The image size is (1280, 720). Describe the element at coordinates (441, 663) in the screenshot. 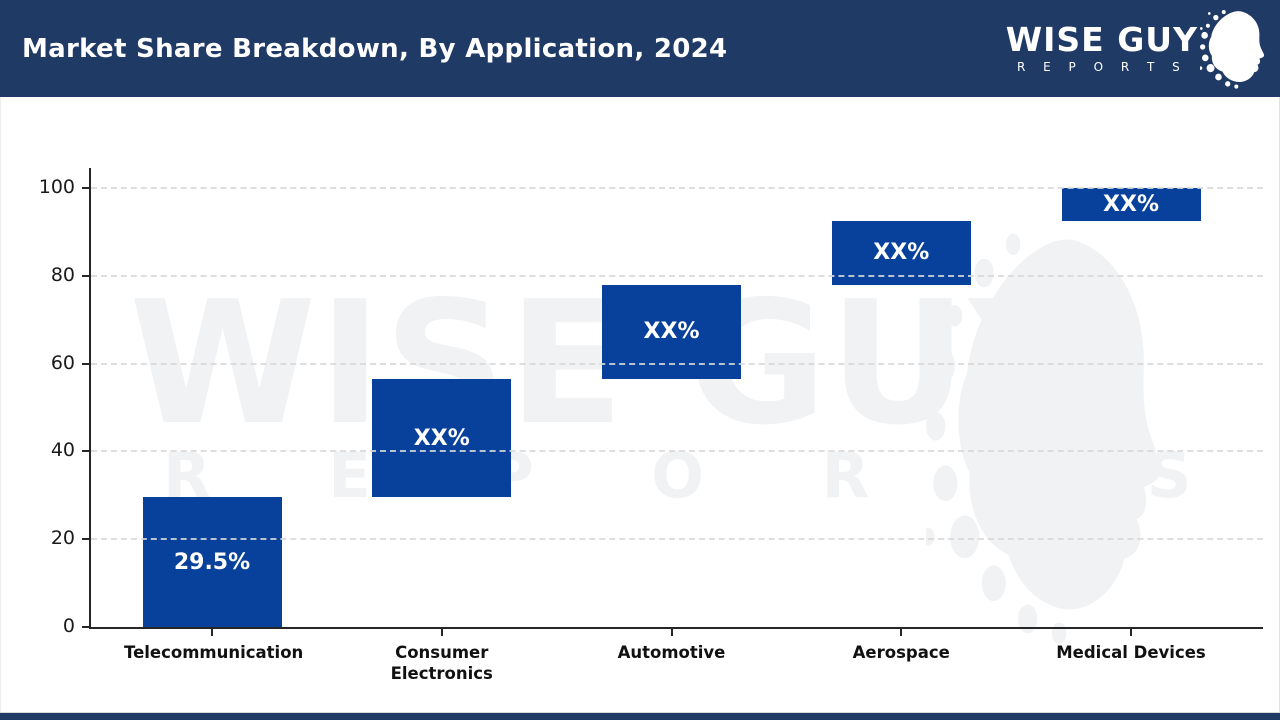

I see `x-axis-label: Consumer Electronics` at that location.